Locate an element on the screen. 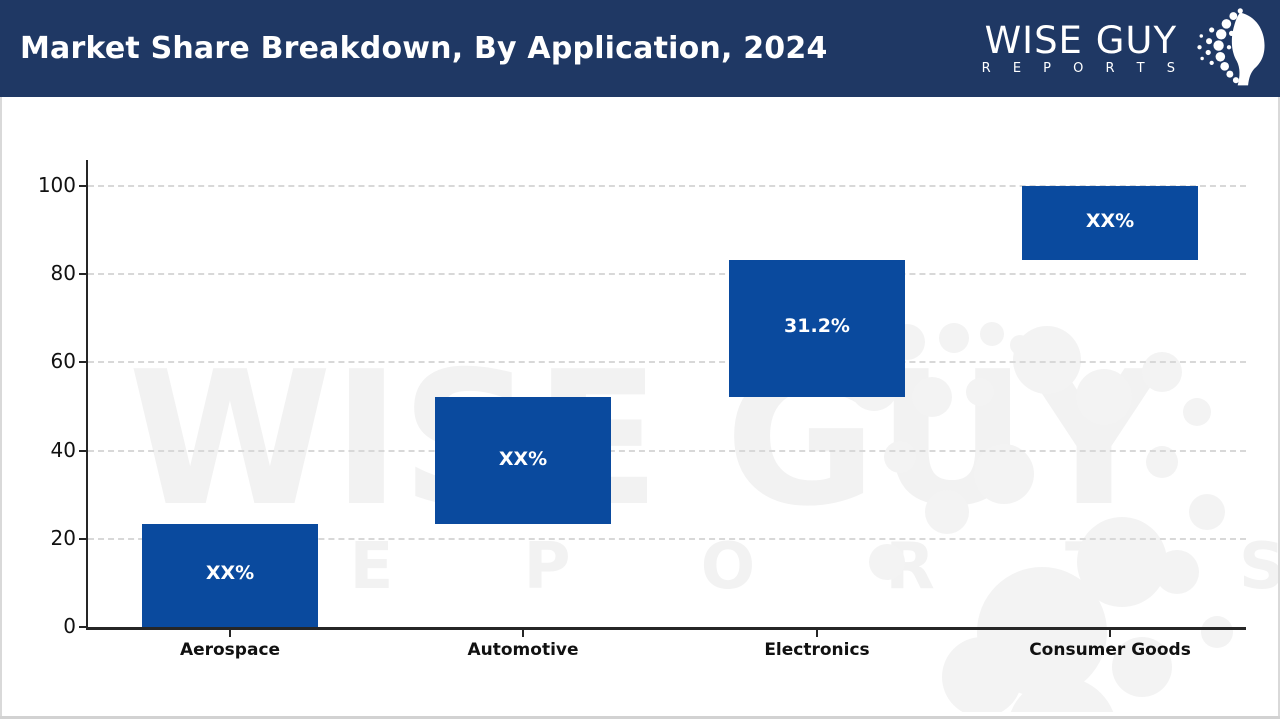 The height and width of the screenshot is (720, 1280). category-label: Consumer Goods is located at coordinates (1110, 650).